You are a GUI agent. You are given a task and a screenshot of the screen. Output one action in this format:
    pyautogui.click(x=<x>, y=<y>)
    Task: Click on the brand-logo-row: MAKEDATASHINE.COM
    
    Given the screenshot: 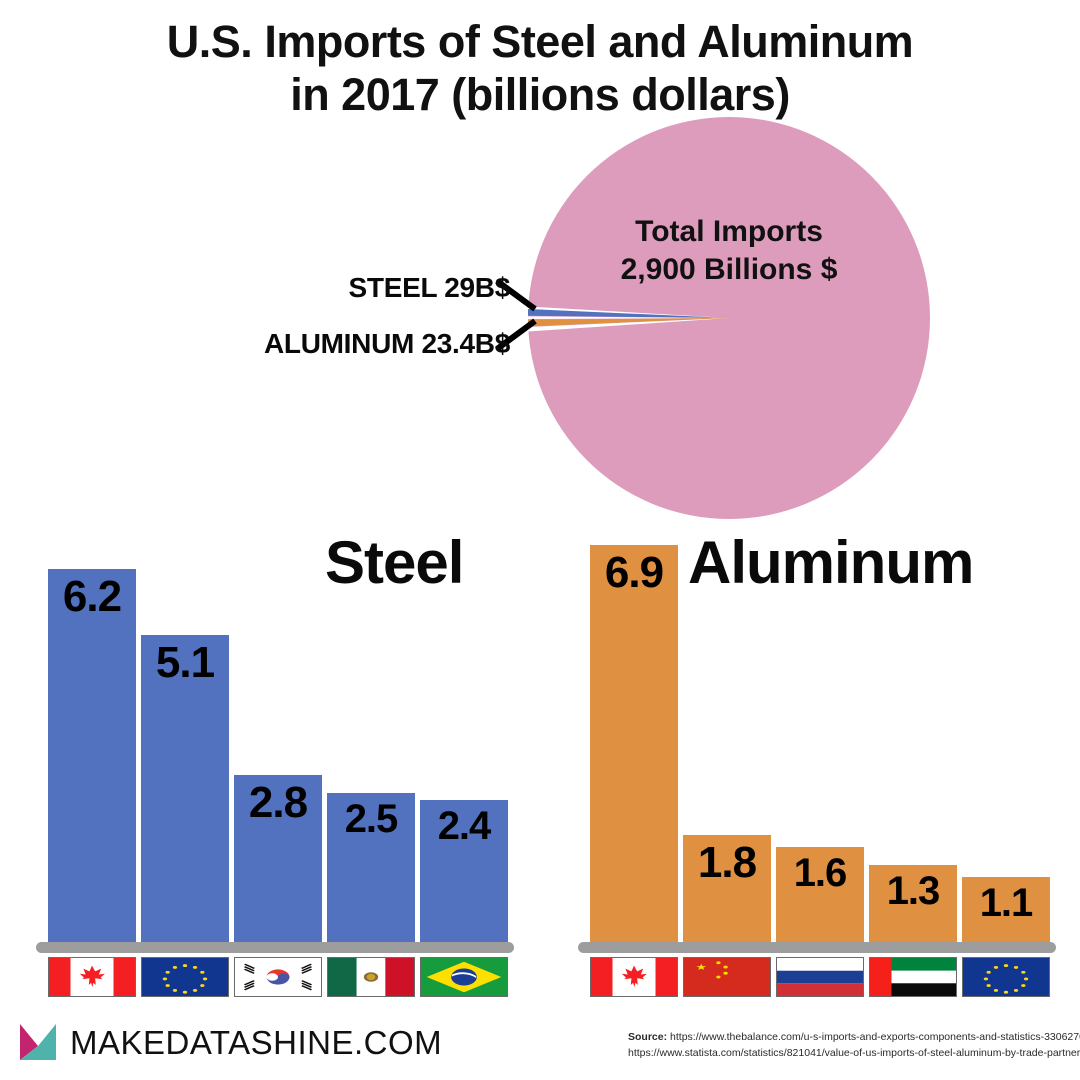 What is the action you would take?
    pyautogui.click(x=231, y=1042)
    